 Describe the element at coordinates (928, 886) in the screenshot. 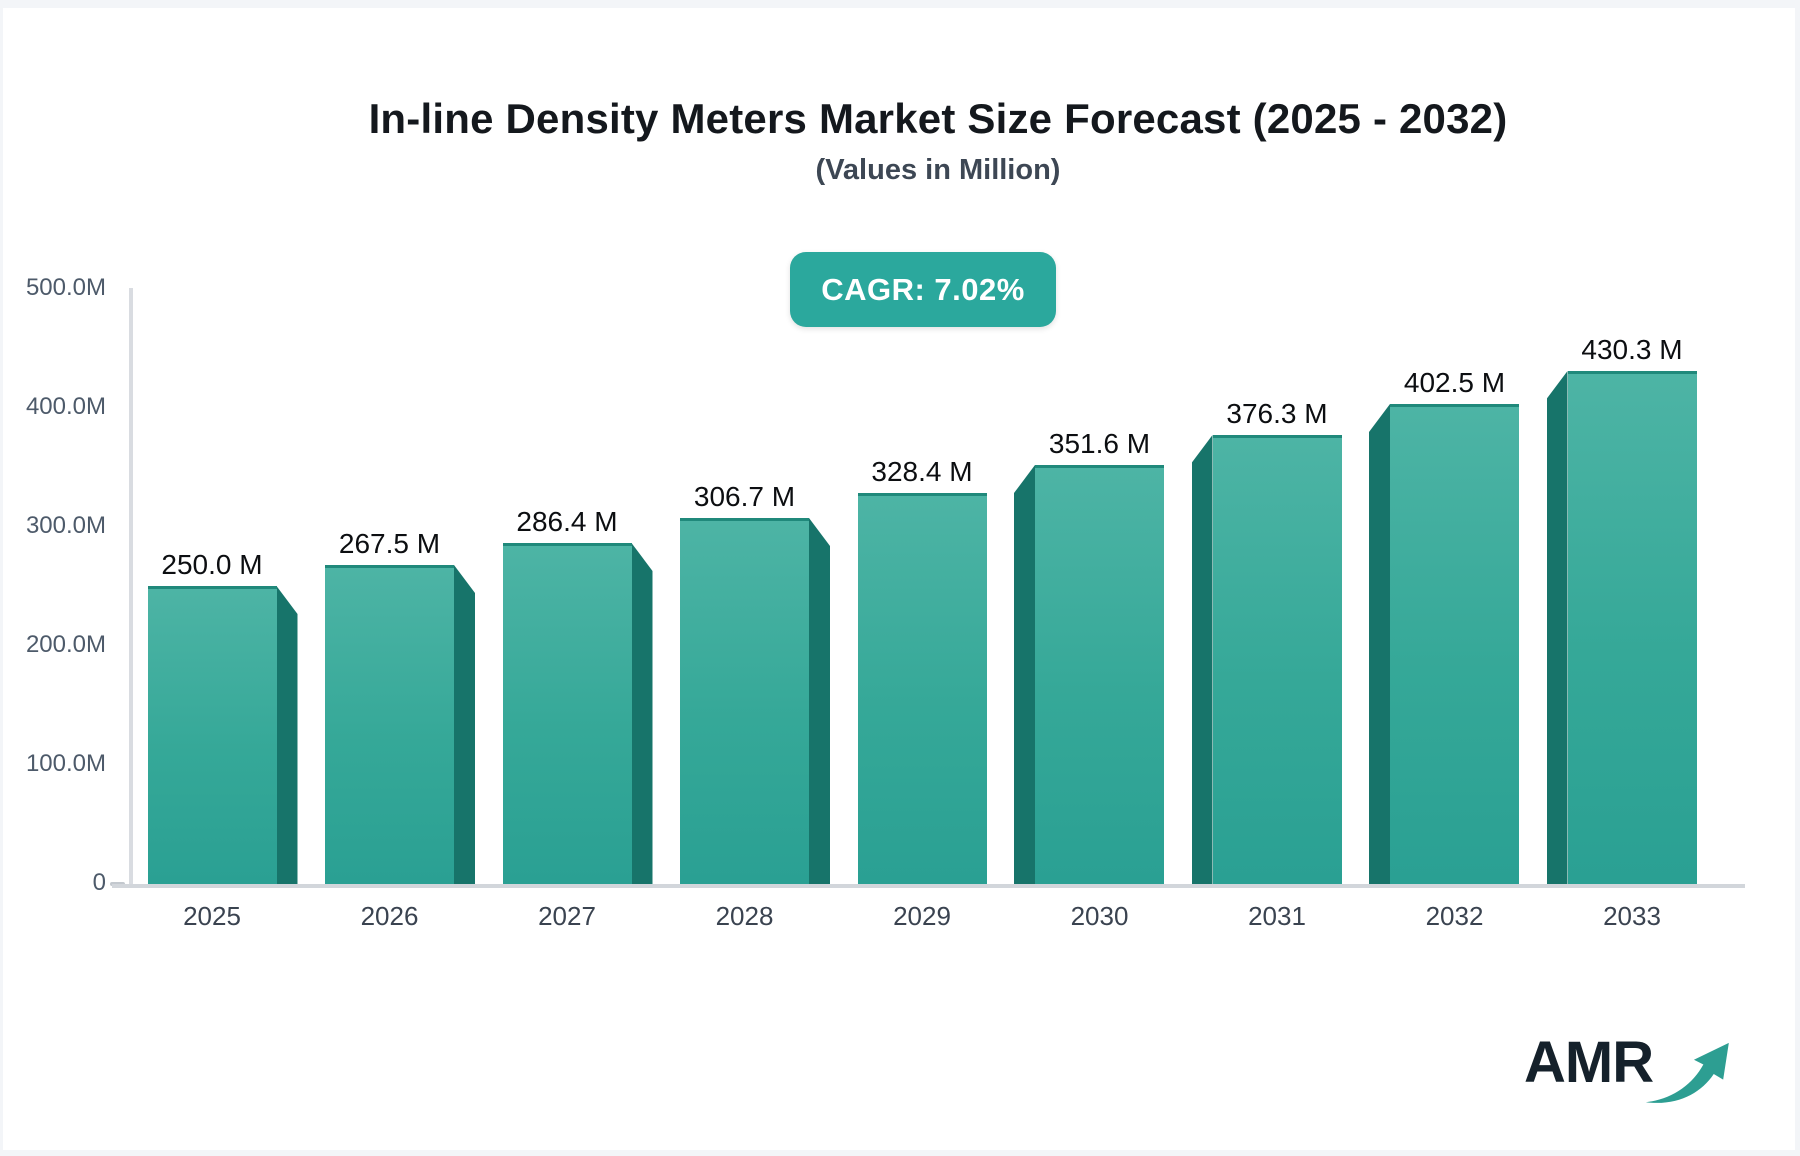

I see `x-axis-baseline` at that location.